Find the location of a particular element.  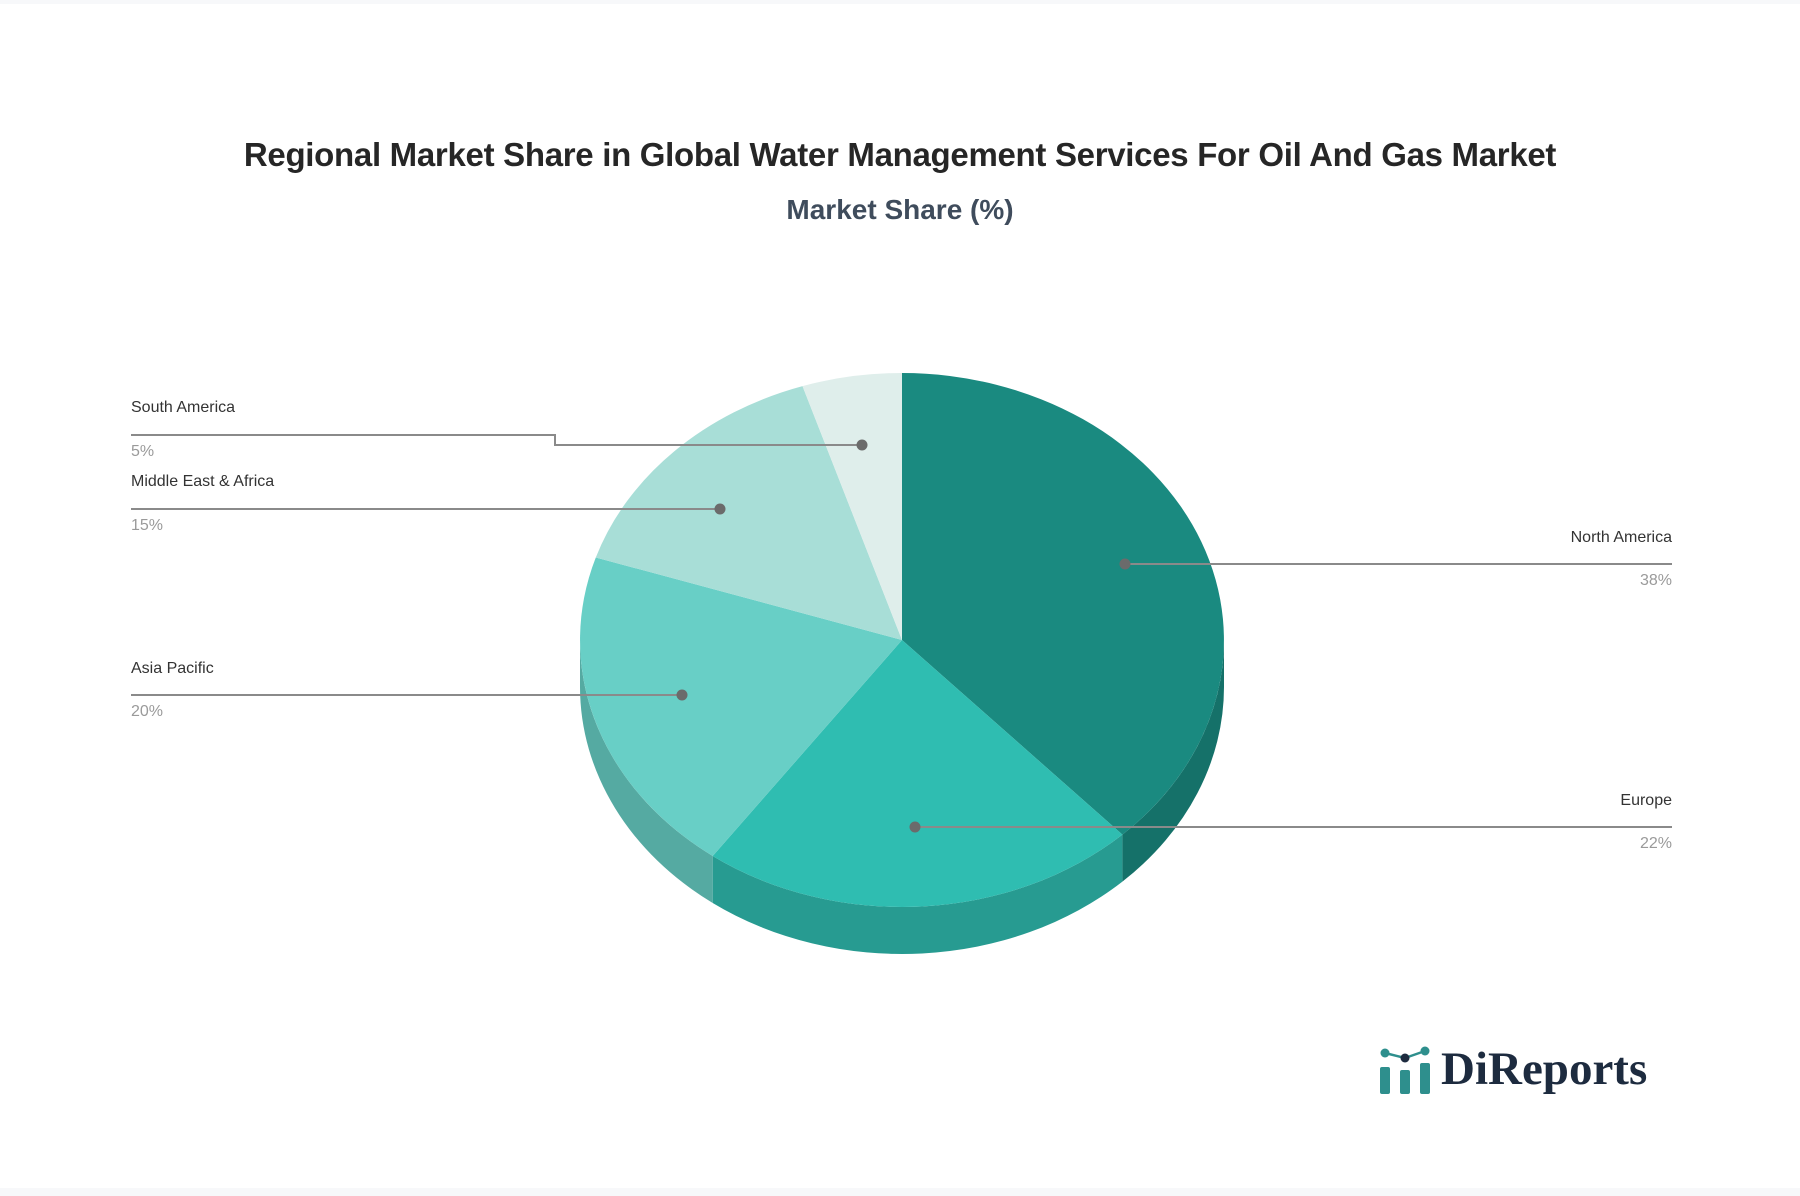

callout-value-europe: 22% is located at coordinates (1655, 843).